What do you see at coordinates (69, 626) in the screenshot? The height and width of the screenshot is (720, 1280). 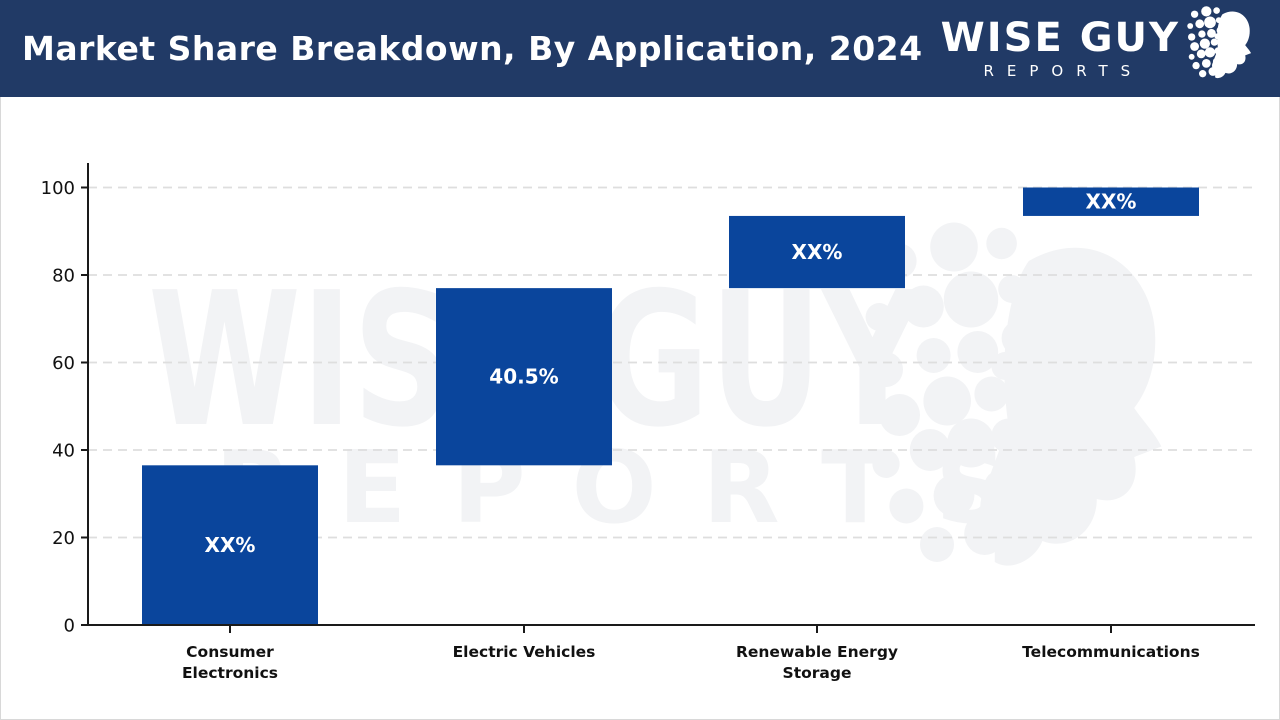 I see `y-tick-label-0: 0` at bounding box center [69, 626].